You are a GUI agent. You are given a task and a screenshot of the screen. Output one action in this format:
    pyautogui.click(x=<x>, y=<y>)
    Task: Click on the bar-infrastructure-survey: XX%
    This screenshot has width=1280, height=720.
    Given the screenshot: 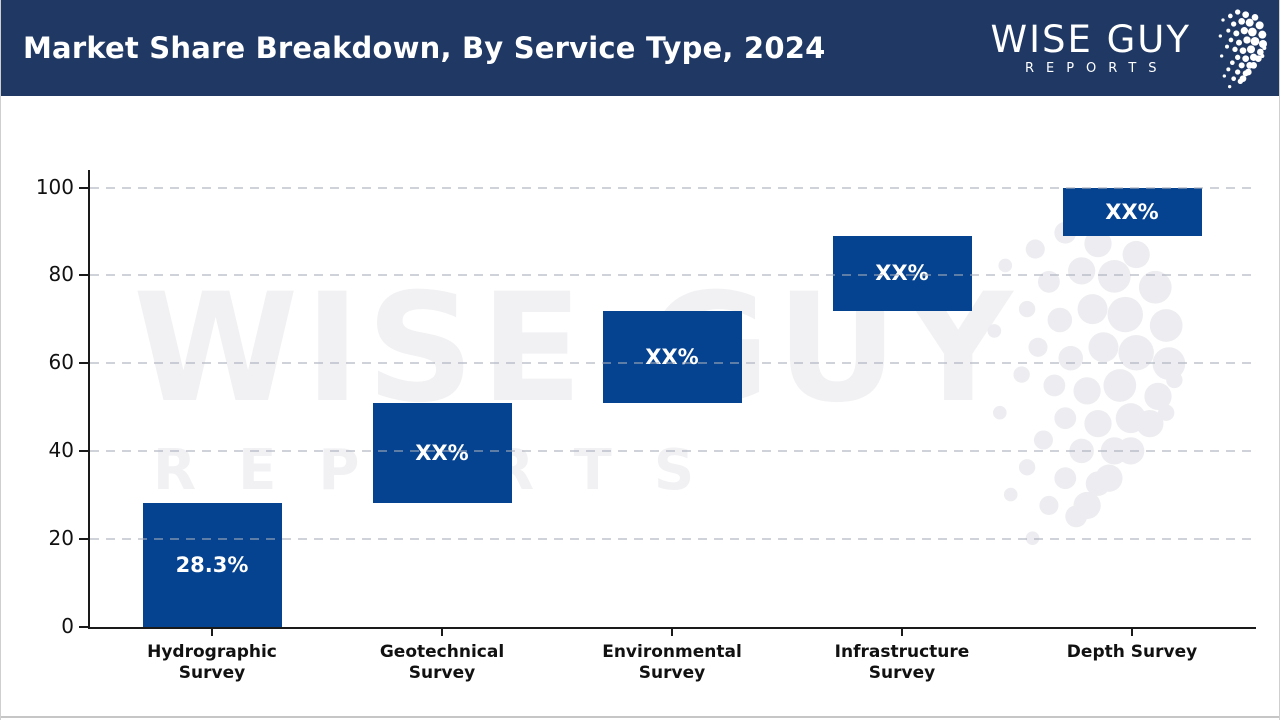 What is the action you would take?
    pyautogui.click(x=902, y=273)
    